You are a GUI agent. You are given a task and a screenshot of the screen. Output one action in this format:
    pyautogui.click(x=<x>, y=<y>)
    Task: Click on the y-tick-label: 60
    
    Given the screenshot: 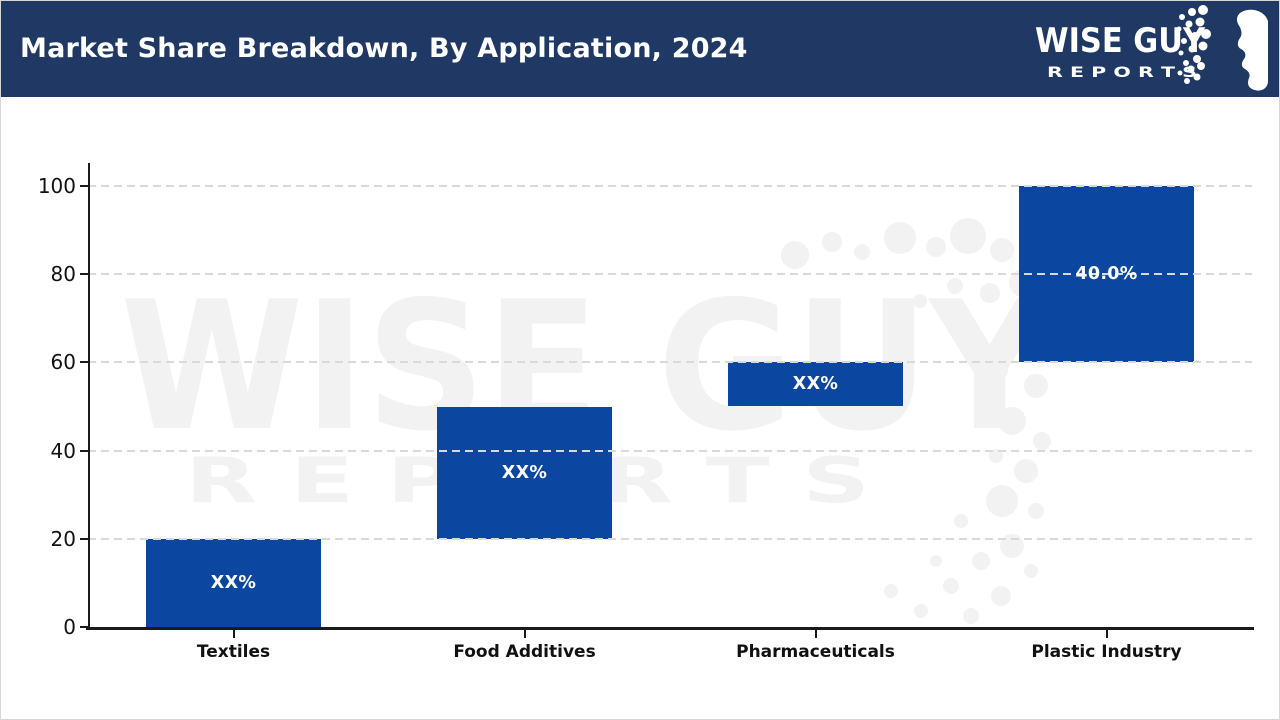 What is the action you would take?
    pyautogui.click(x=63, y=362)
    